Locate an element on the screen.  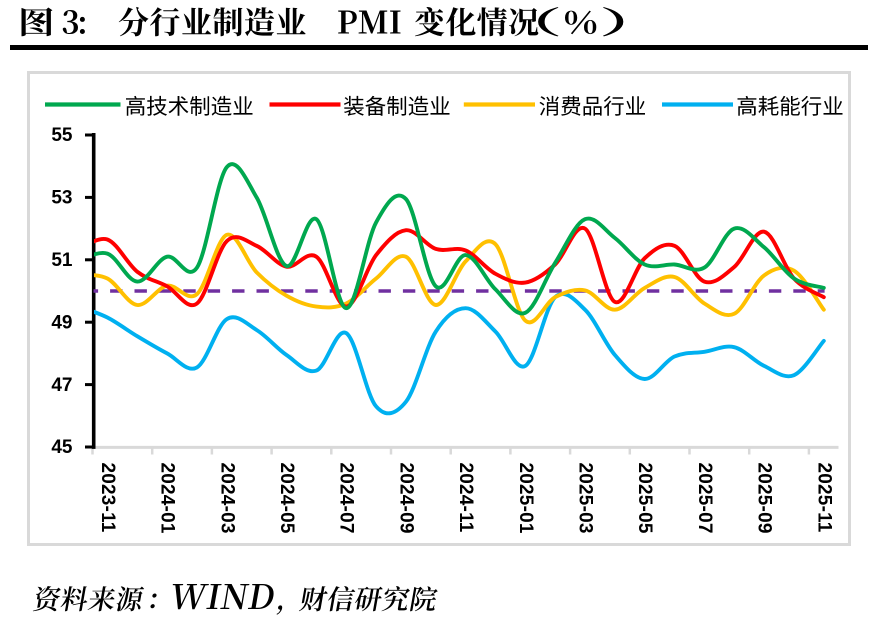
svg-text: 2025-09 is located at coordinates (764, 498).